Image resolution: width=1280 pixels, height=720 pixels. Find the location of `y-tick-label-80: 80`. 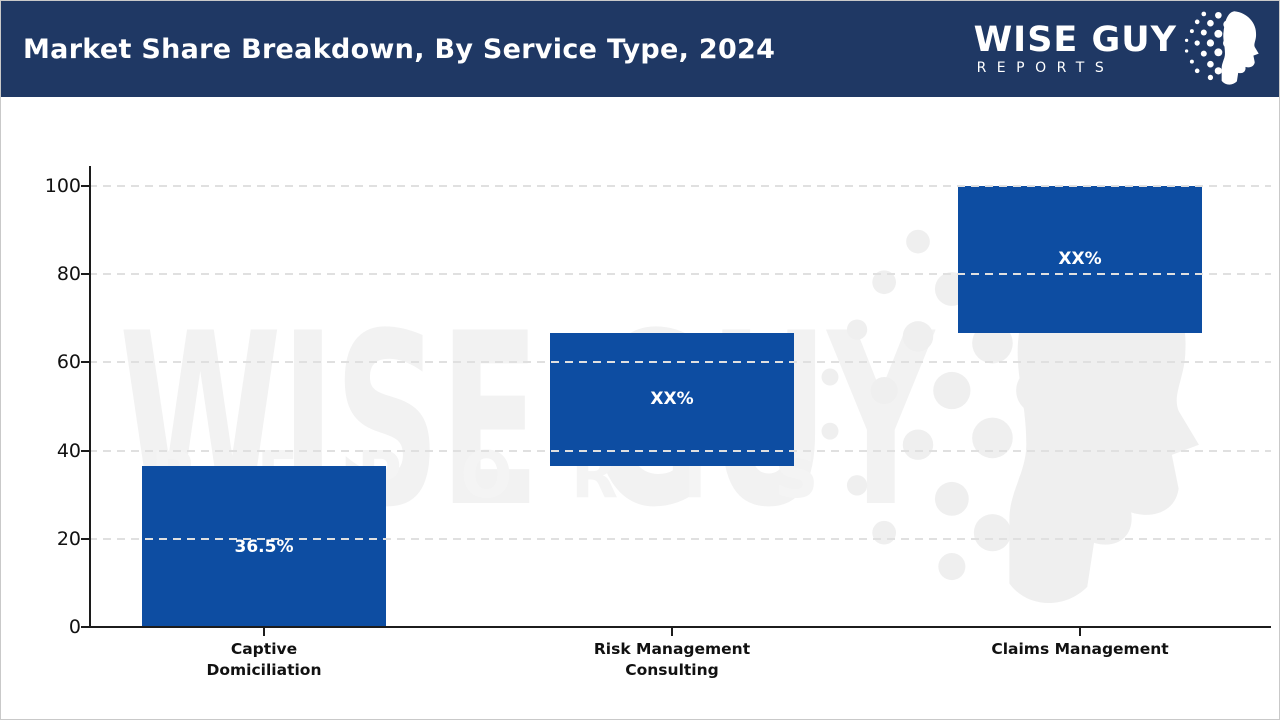

y-tick-label-80: 80 is located at coordinates (68, 274).